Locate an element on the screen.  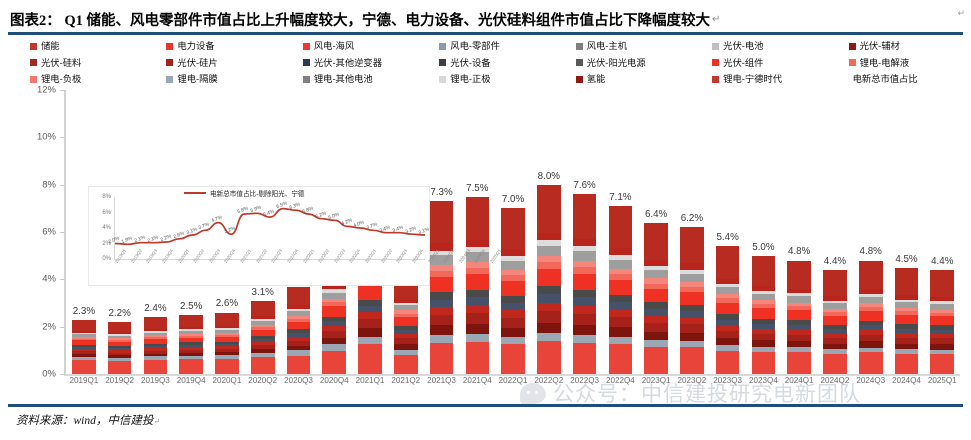
legend-item: 光伏-其他逆变器 is located at coordinates (349, 63).